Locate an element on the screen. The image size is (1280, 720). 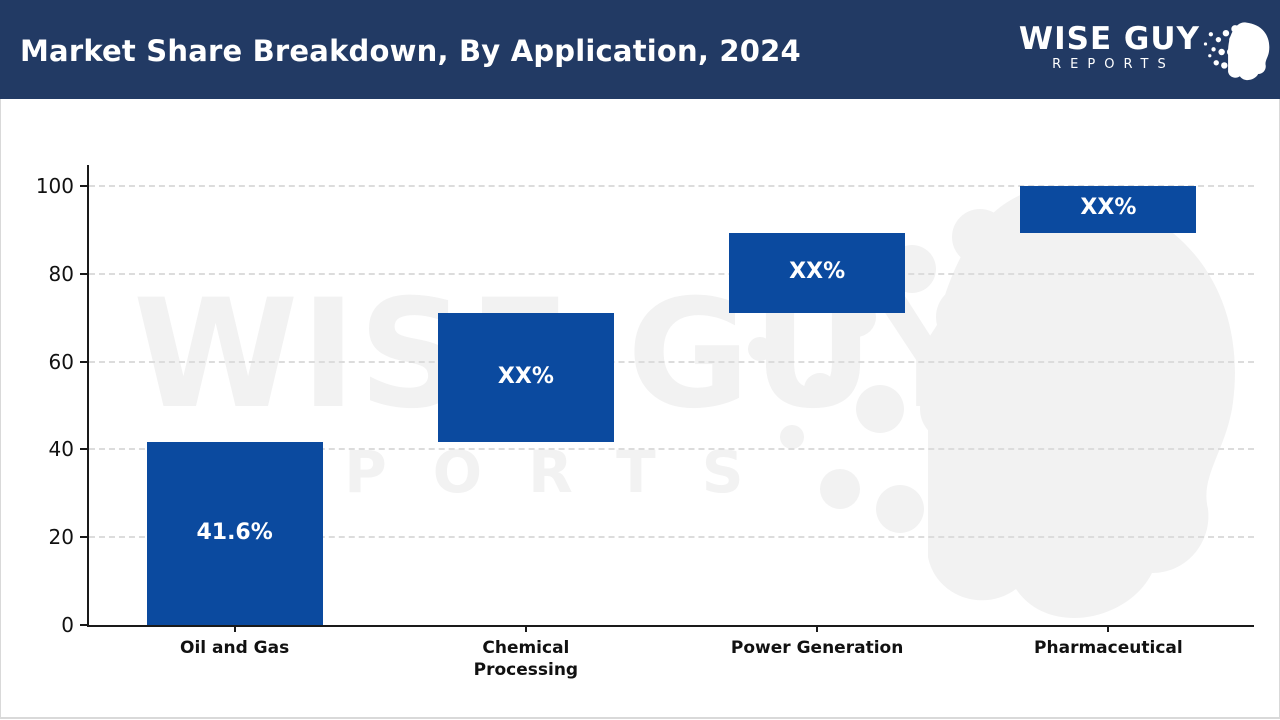
y-axis-spine is located at coordinates (88, 396).